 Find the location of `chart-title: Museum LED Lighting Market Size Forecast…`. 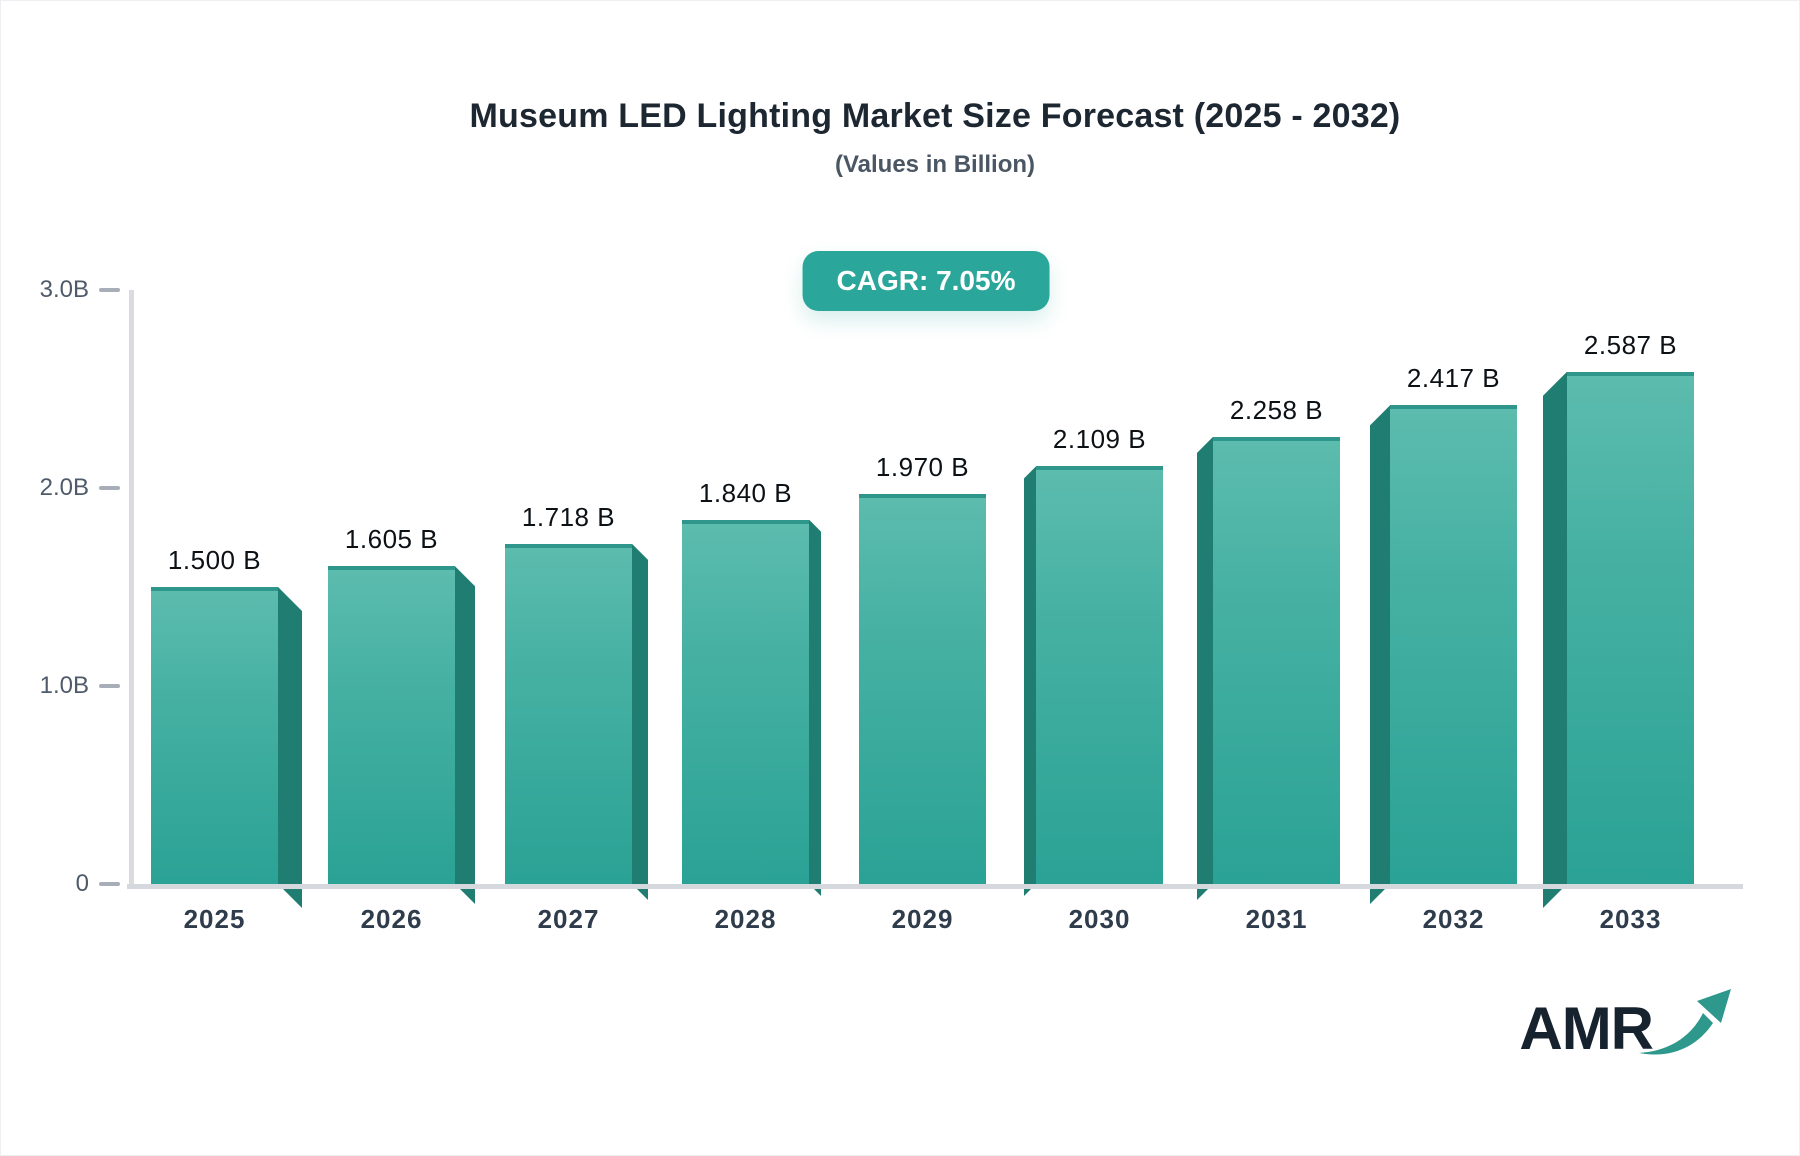

chart-title: Museum LED Lighting Market Size Forecast… is located at coordinates (935, 116).